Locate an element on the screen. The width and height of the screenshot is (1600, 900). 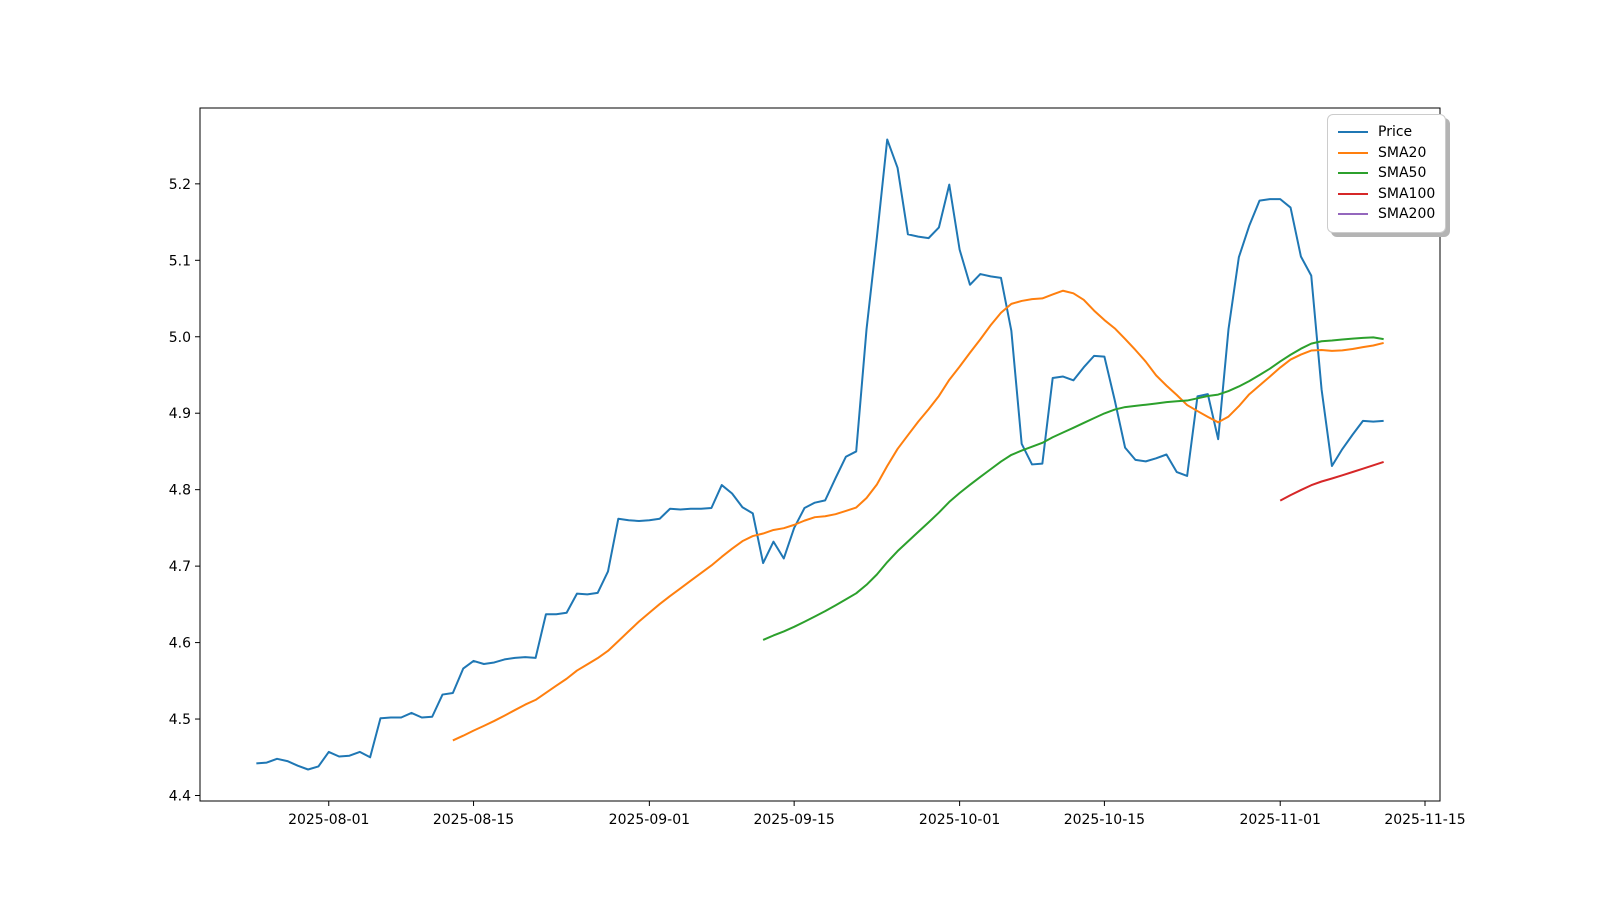
legend: Price SMA20 SMA50 SMA100 SMA200 is located at coordinates (1387, 173).